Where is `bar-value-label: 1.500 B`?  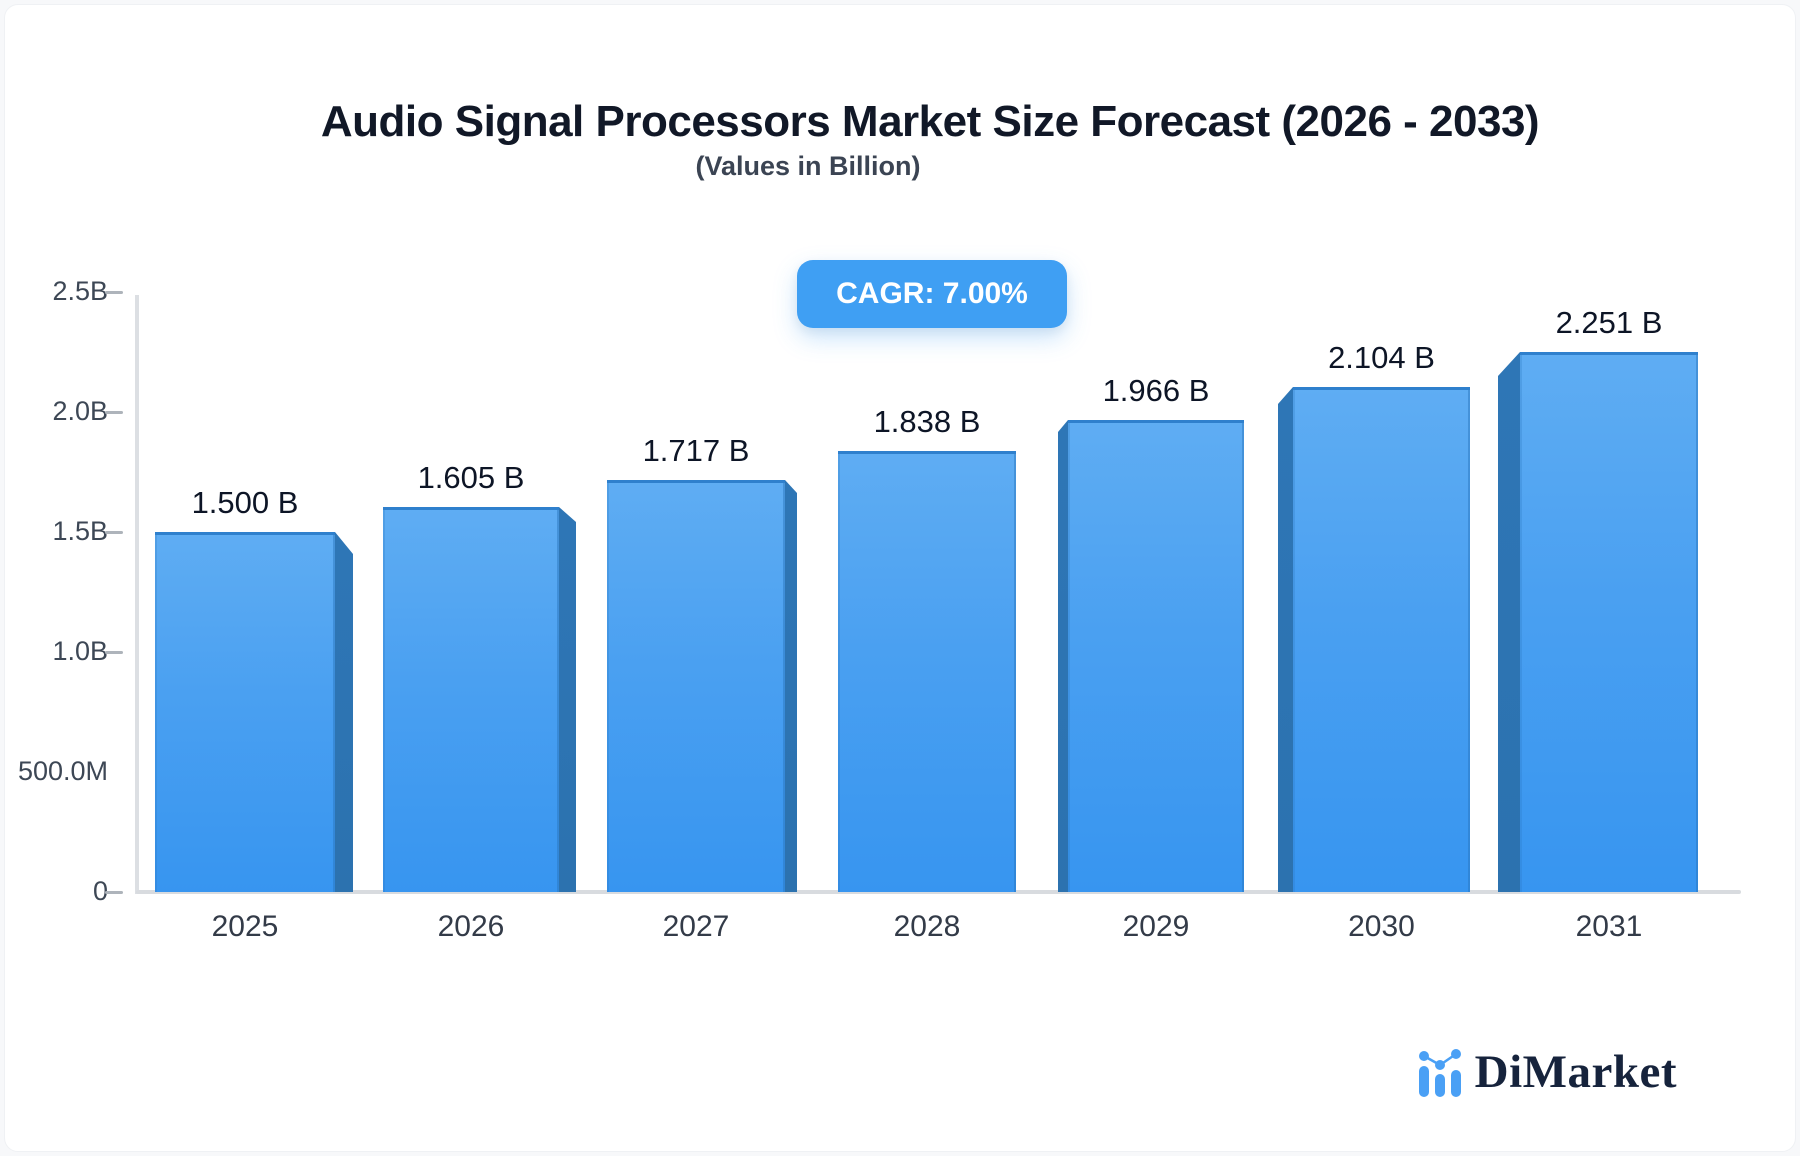
bar-value-label: 1.500 B is located at coordinates (245, 502).